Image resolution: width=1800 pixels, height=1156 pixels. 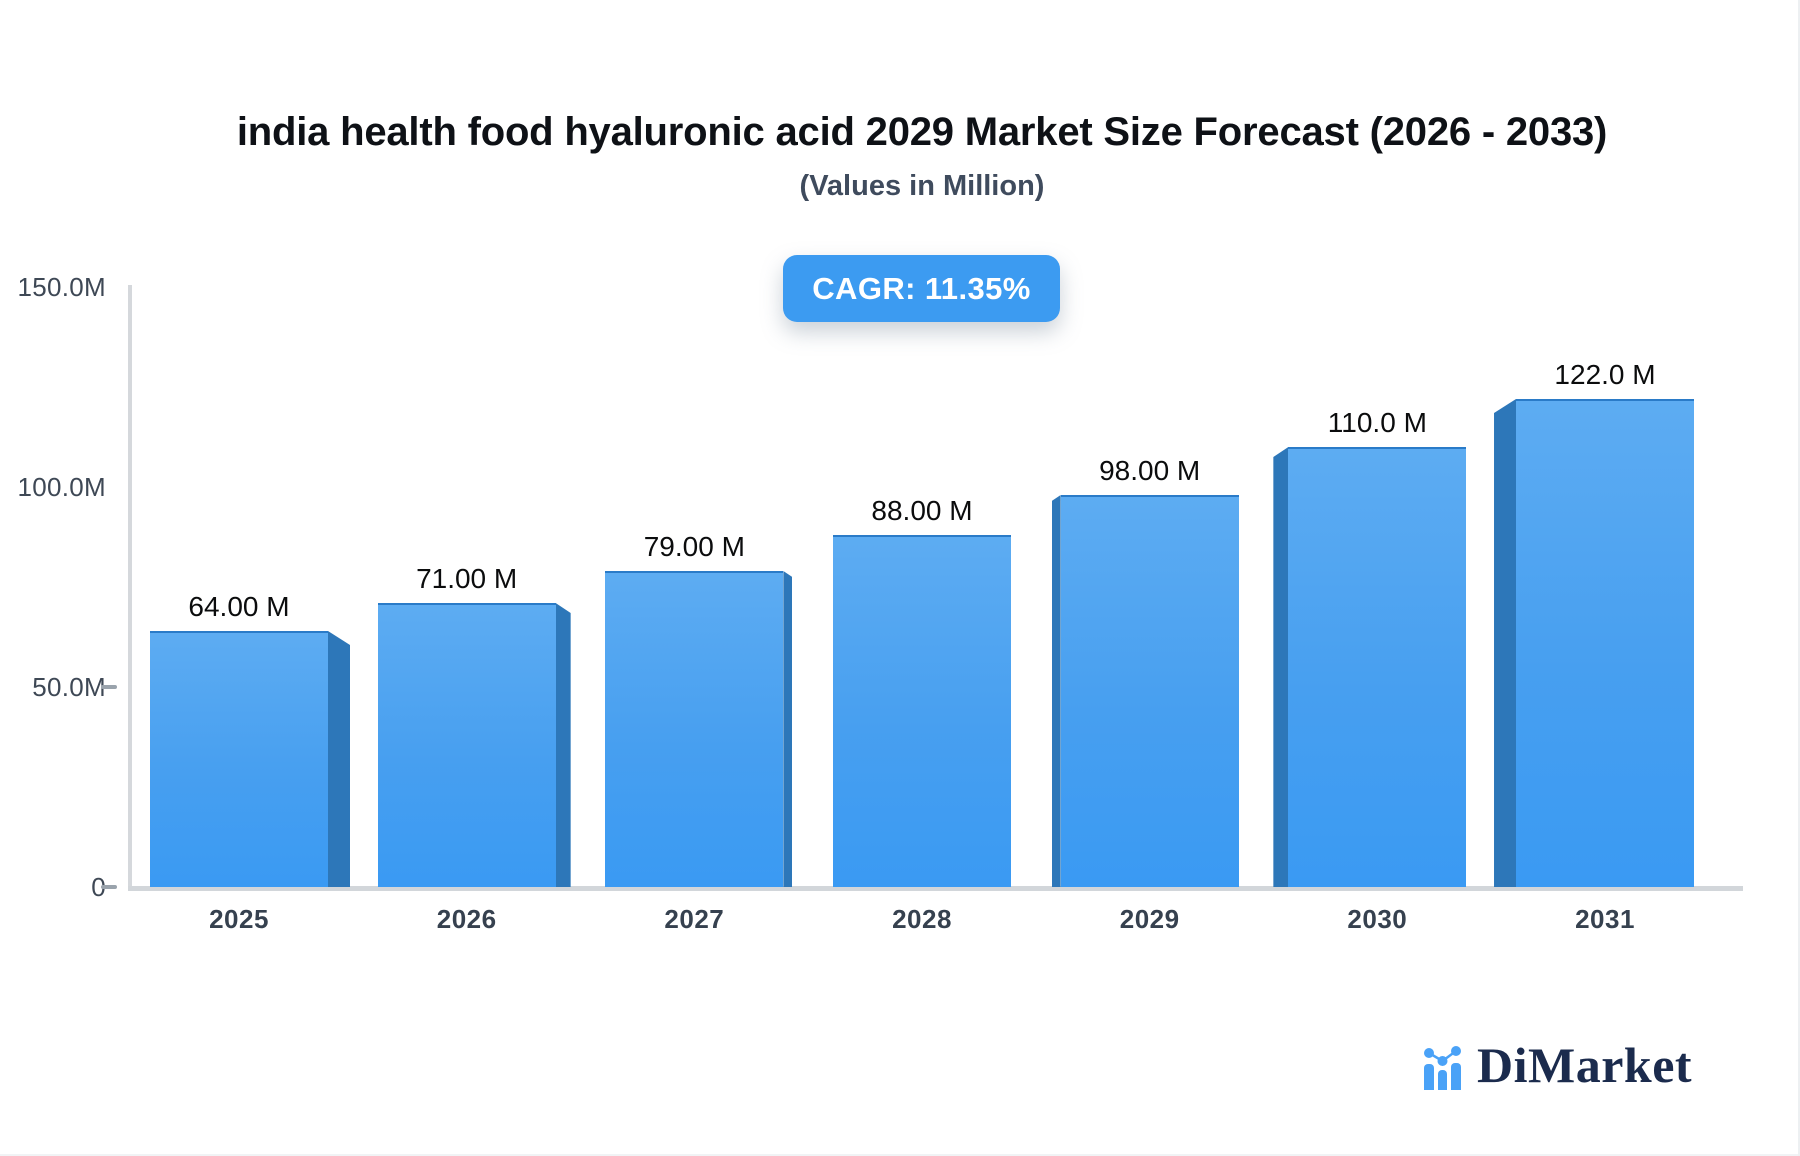 I want to click on y-axis-tick-label: 150.0M, so click(x=61, y=287).